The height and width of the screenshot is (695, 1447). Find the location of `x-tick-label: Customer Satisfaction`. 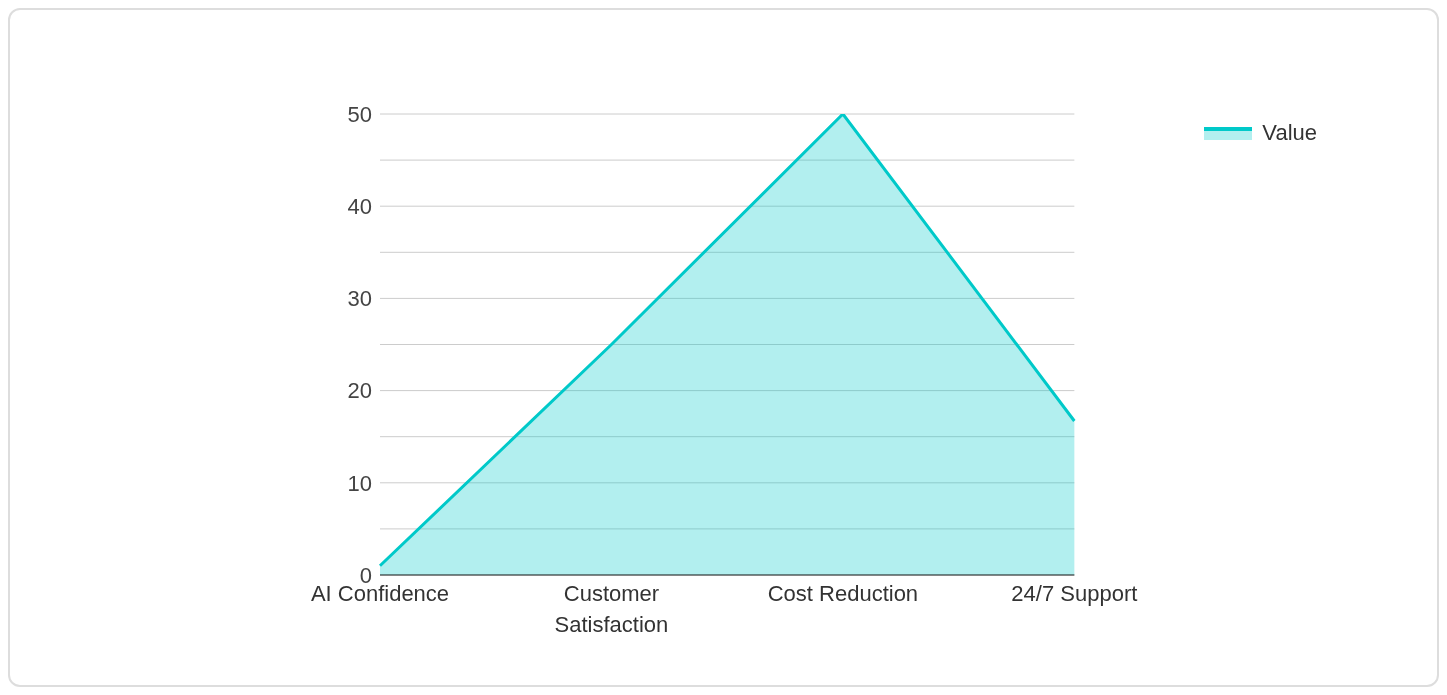

x-tick-label: Customer Satisfaction is located at coordinates (611, 609).